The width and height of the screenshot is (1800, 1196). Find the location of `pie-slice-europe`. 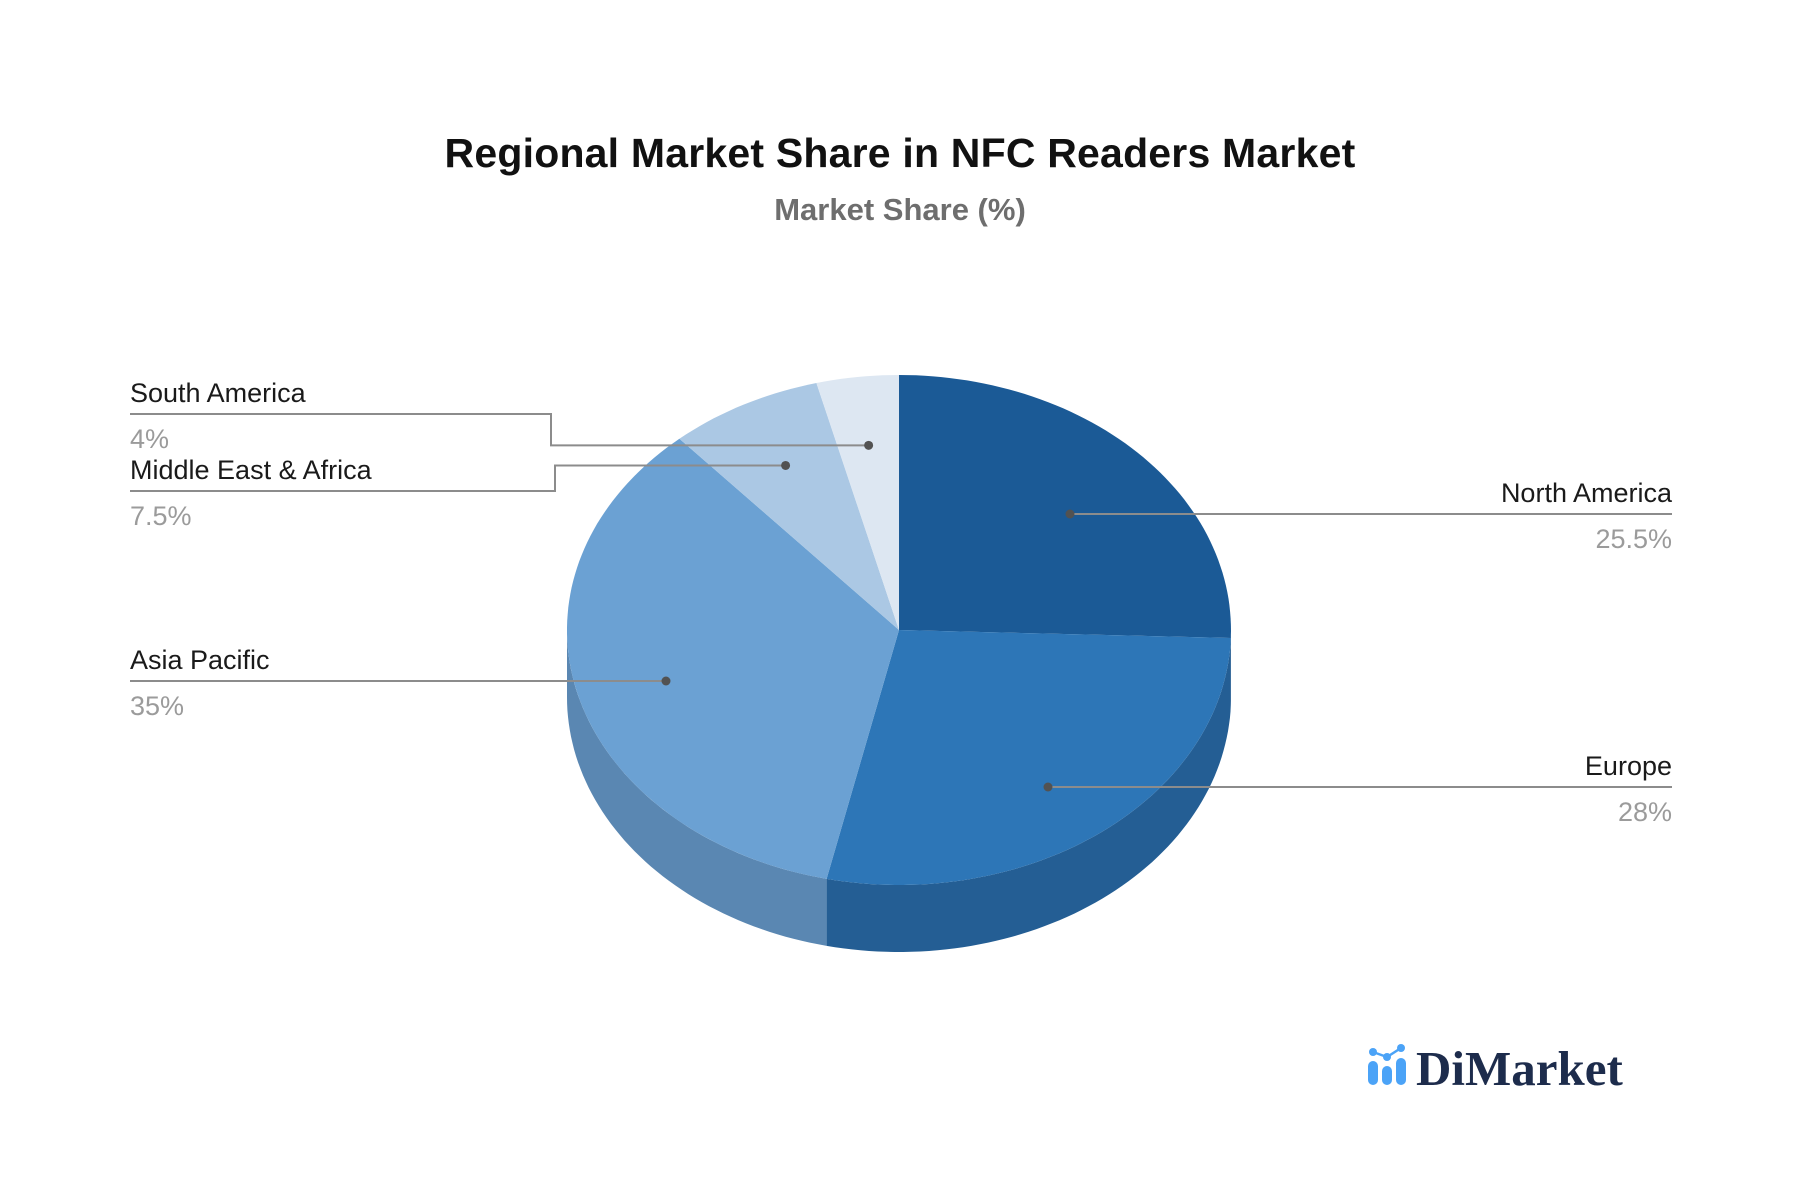

pie-slice-europe is located at coordinates (1028, 757).